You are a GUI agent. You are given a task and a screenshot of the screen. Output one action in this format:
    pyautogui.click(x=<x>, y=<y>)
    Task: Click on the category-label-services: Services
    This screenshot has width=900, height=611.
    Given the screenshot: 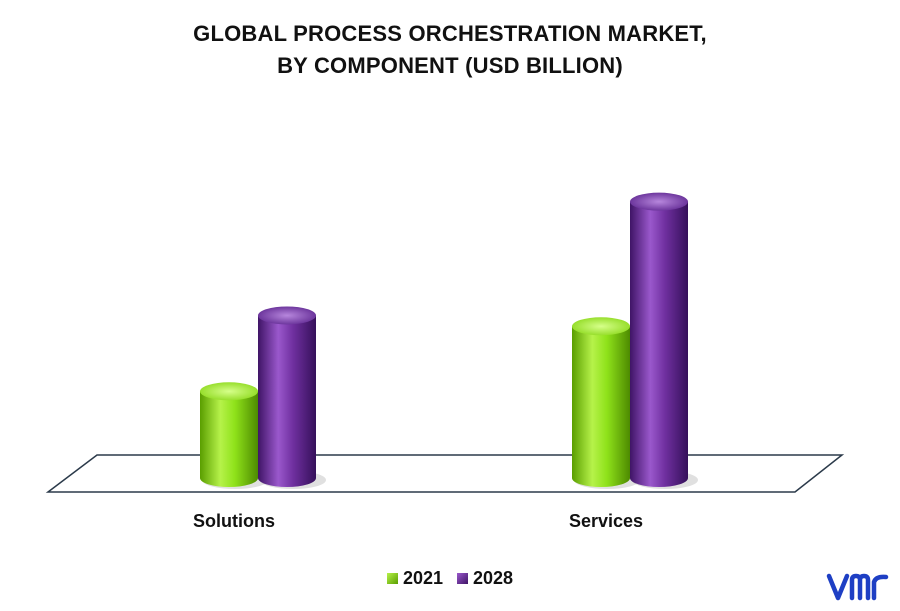 What is the action you would take?
    pyautogui.click(x=606, y=521)
    